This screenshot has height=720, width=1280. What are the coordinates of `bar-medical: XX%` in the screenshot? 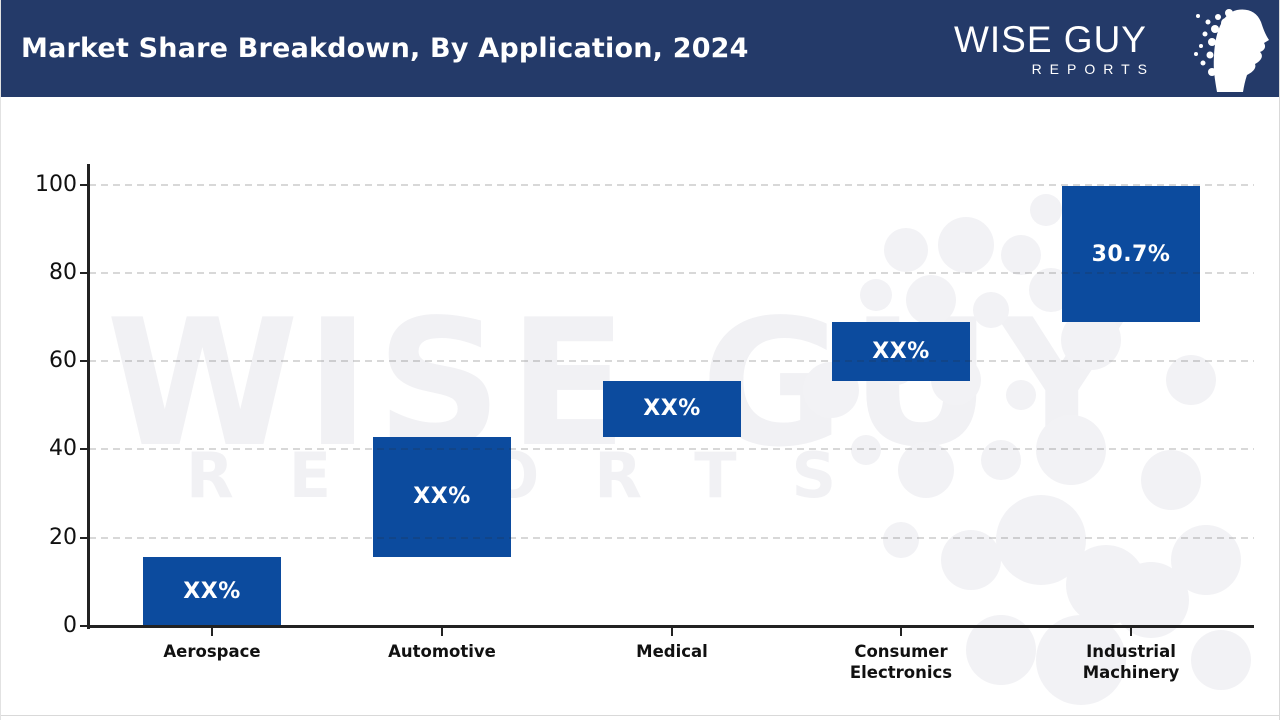 It's located at (672, 408).